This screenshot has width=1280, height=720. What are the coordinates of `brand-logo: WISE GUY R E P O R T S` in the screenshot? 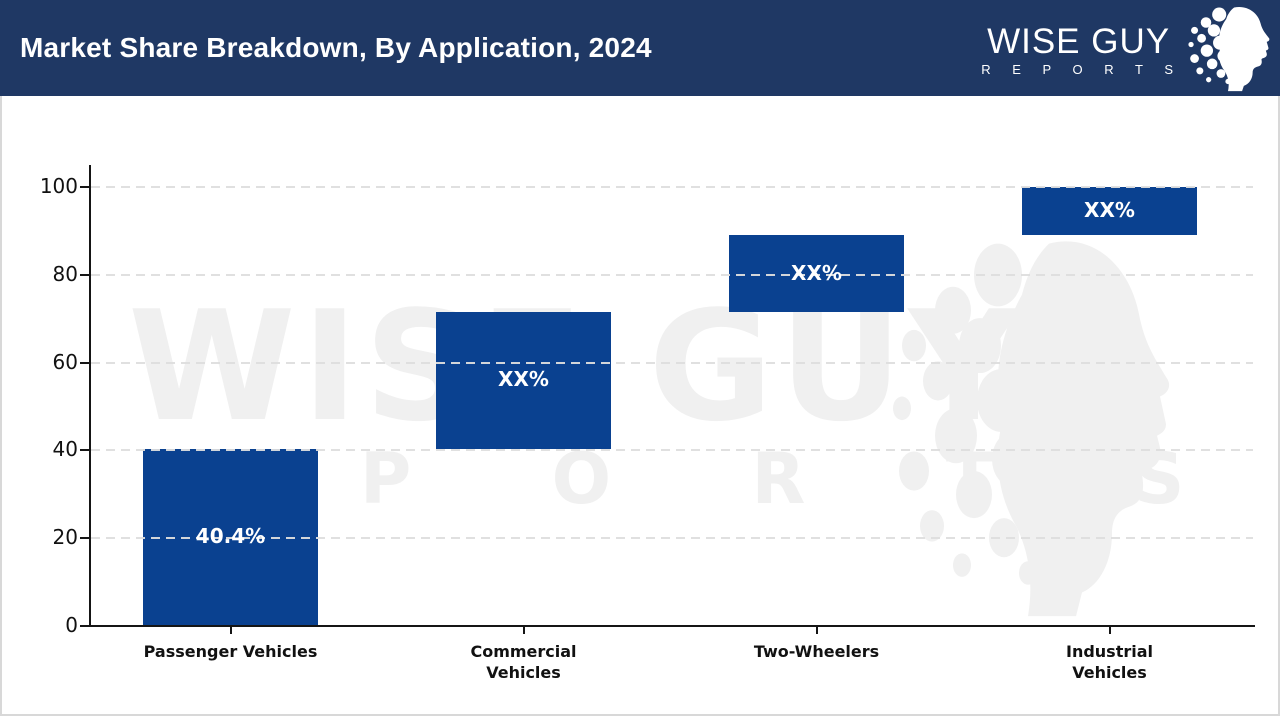 It's located at (1123, 50).